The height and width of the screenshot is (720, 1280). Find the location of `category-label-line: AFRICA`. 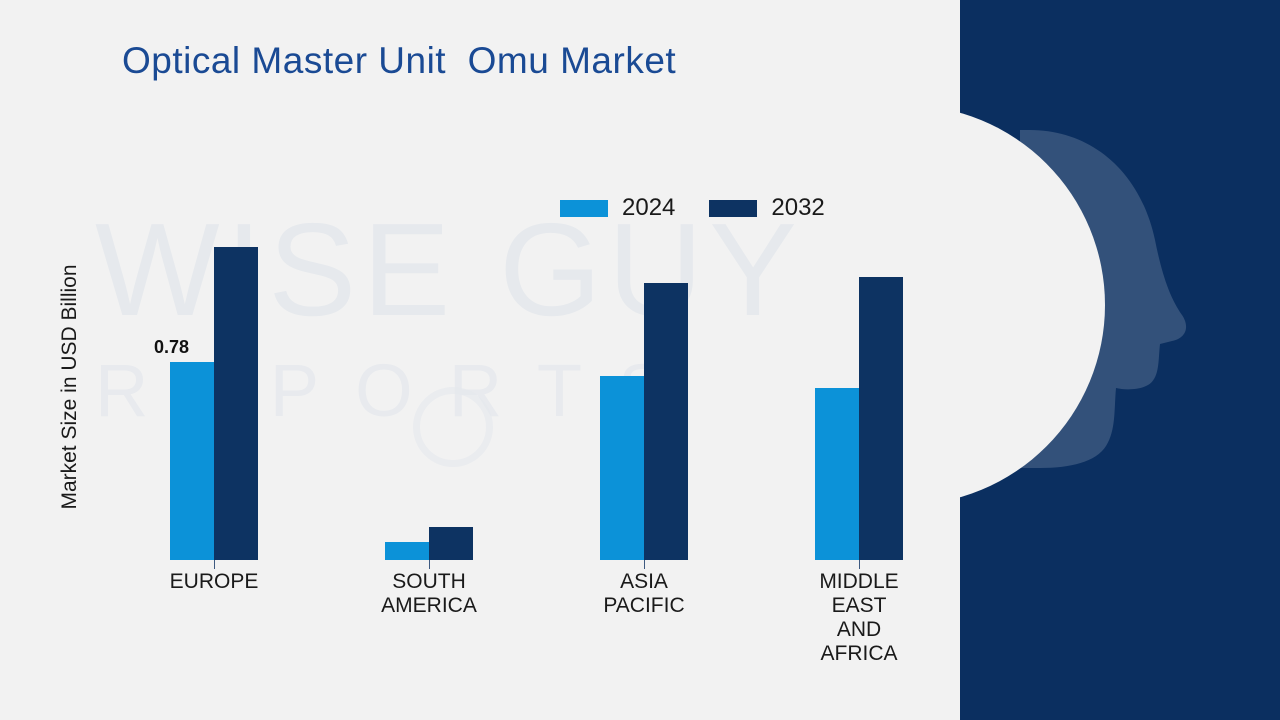

category-label-line: AFRICA is located at coordinates (859, 653).